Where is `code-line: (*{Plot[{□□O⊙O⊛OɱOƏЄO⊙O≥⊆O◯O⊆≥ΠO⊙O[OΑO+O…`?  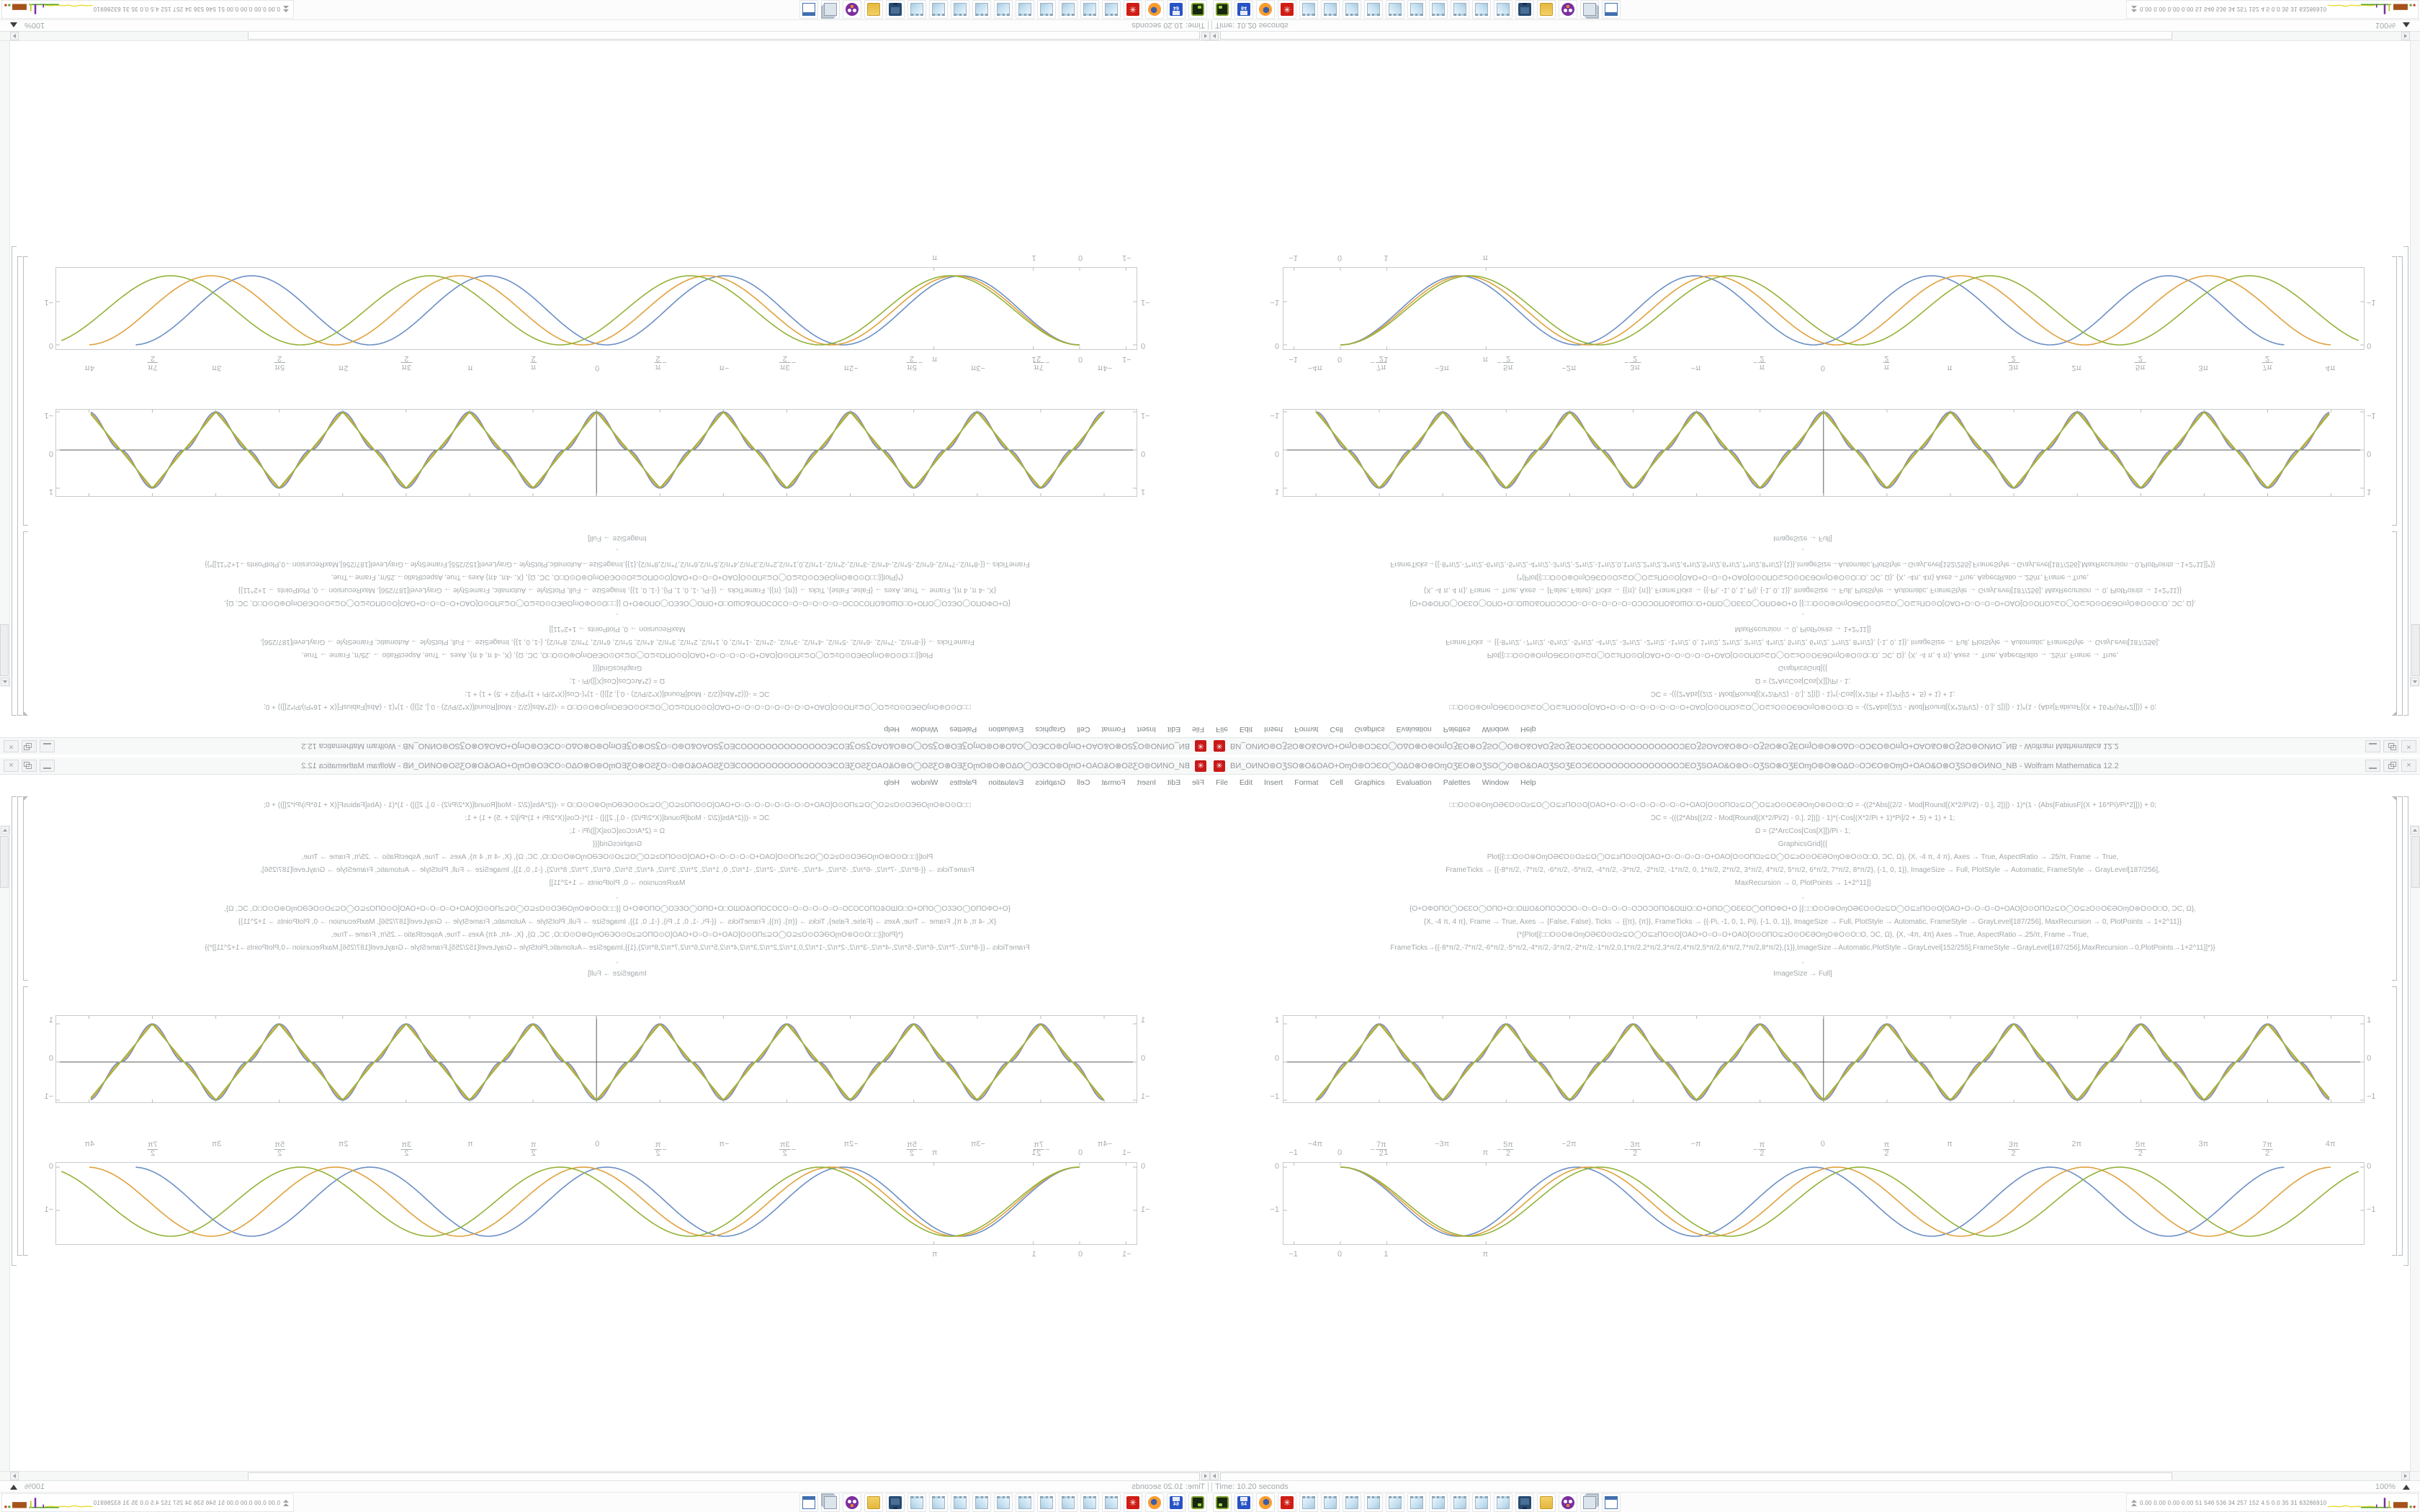 code-line: (*{Plot[{□□O⊙O⊛OɱOƏЄO⊙O≥⊆O◯O⊆≥ΠO⊙O[OΑO+O… is located at coordinates (617, 935).